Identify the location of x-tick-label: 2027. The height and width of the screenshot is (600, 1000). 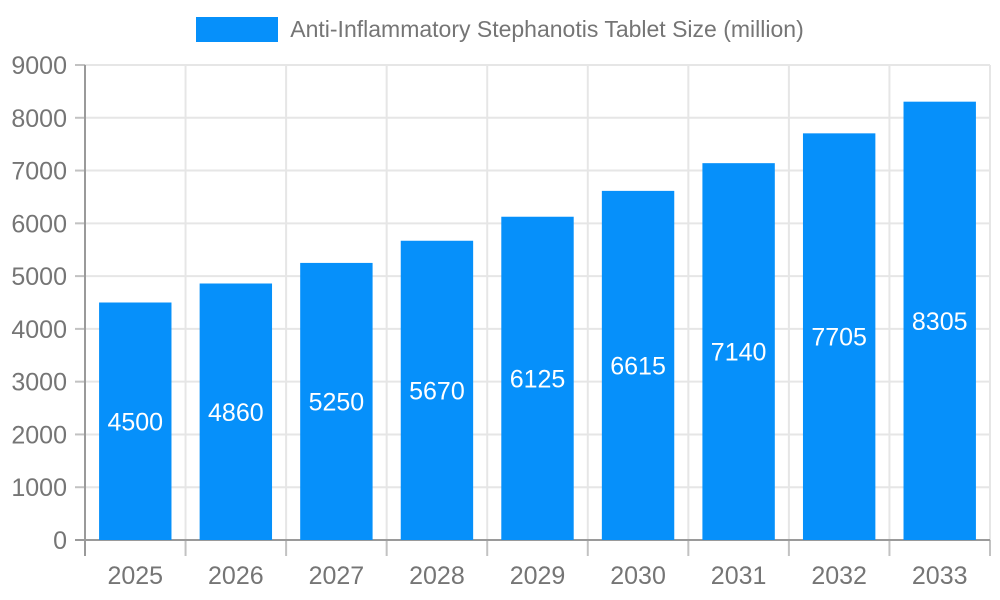
(337, 576).